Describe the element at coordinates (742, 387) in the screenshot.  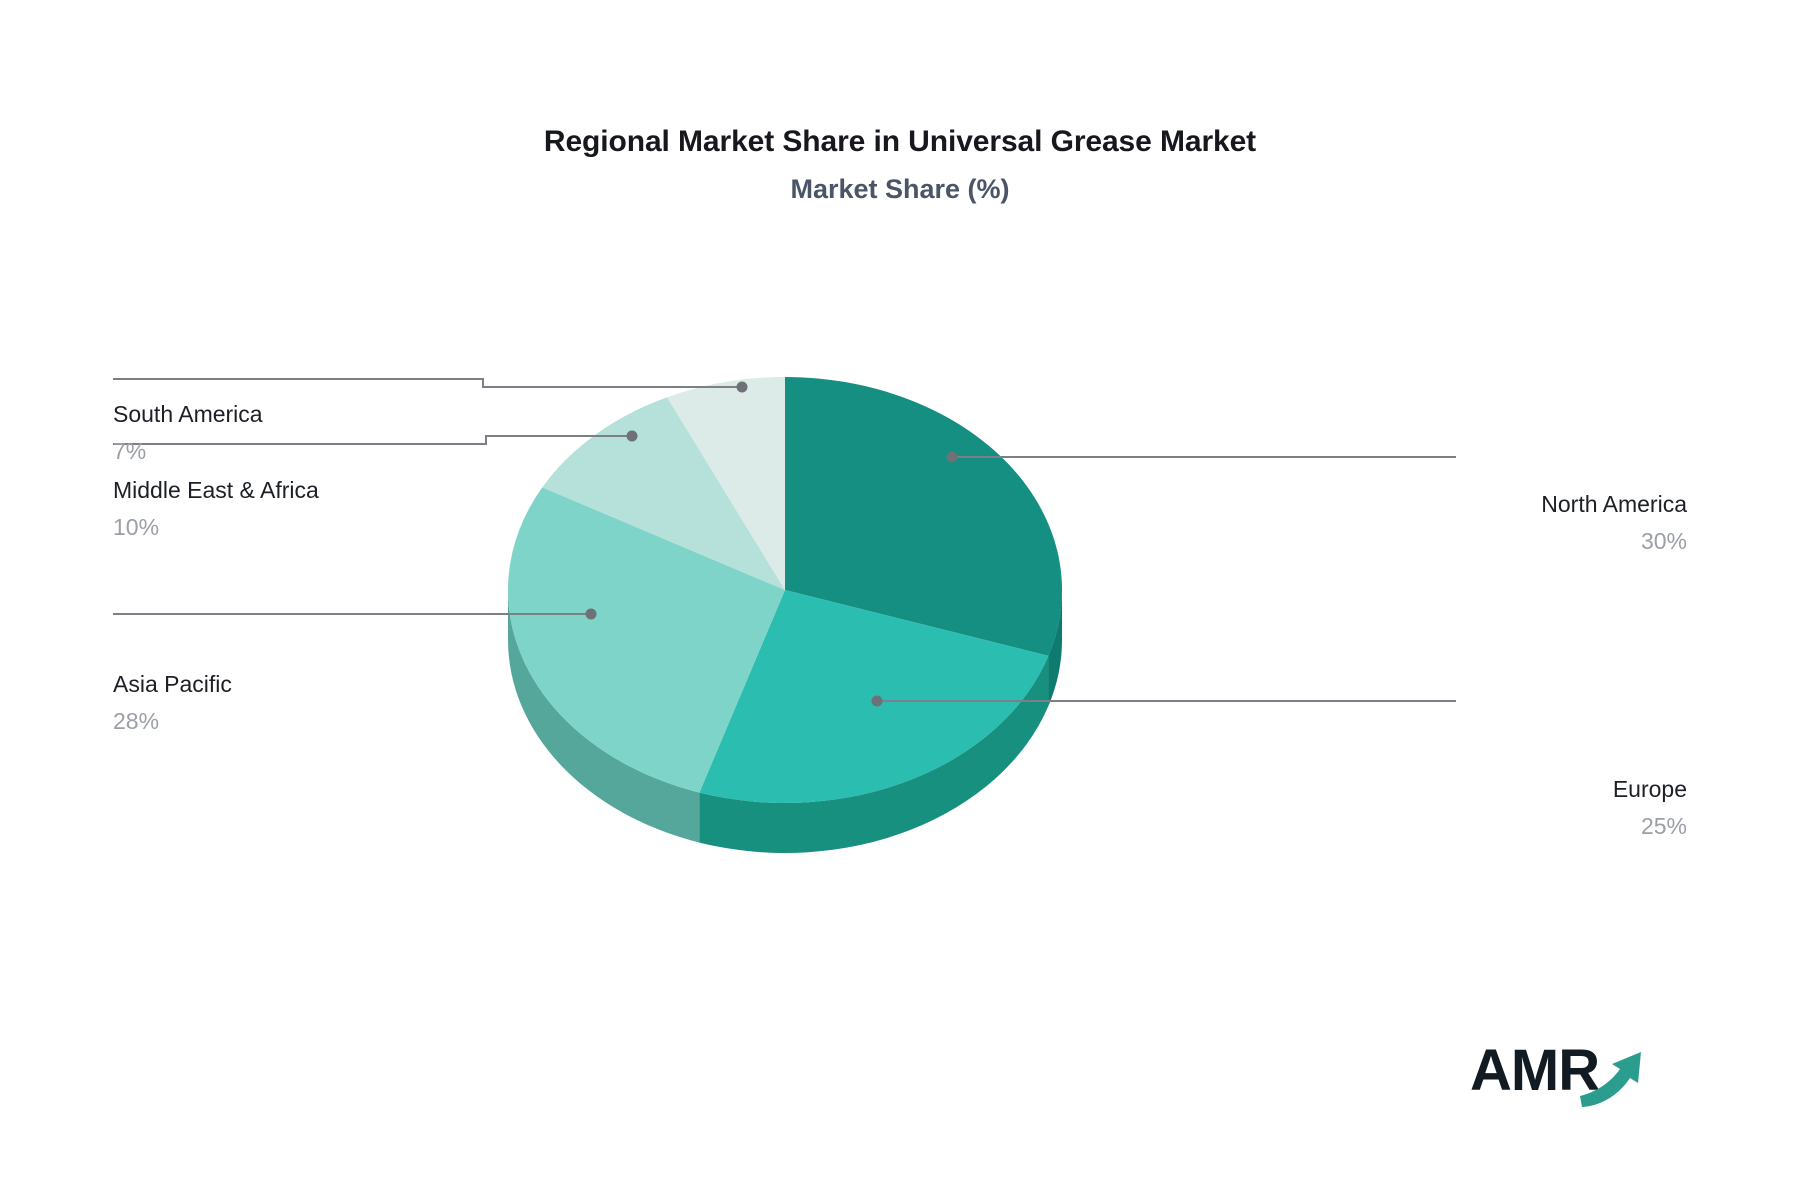
I see `leader-dot-south-america` at that location.